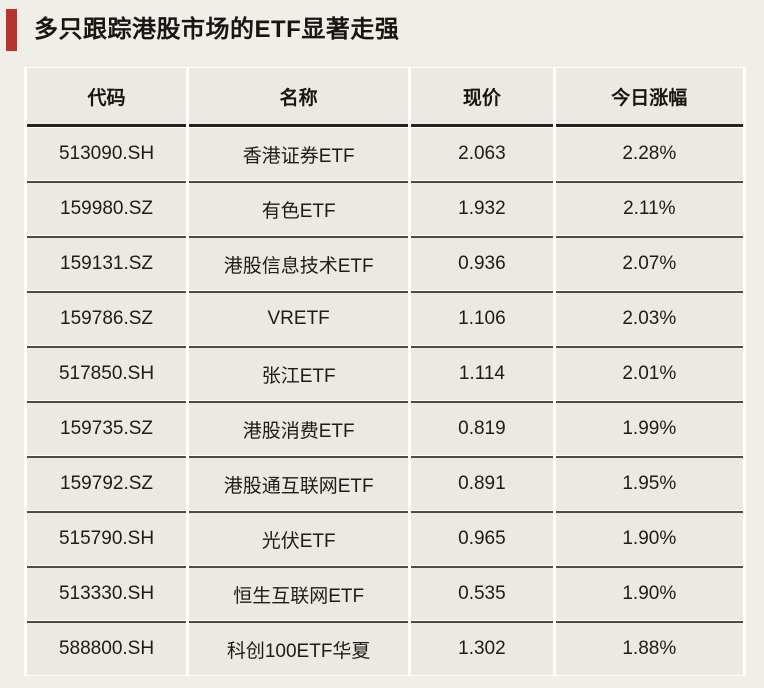 This screenshot has height=688, width=764. I want to click on table-row: 159735.SZ 港股消费ETF 0.819 1.99%, so click(385, 428).